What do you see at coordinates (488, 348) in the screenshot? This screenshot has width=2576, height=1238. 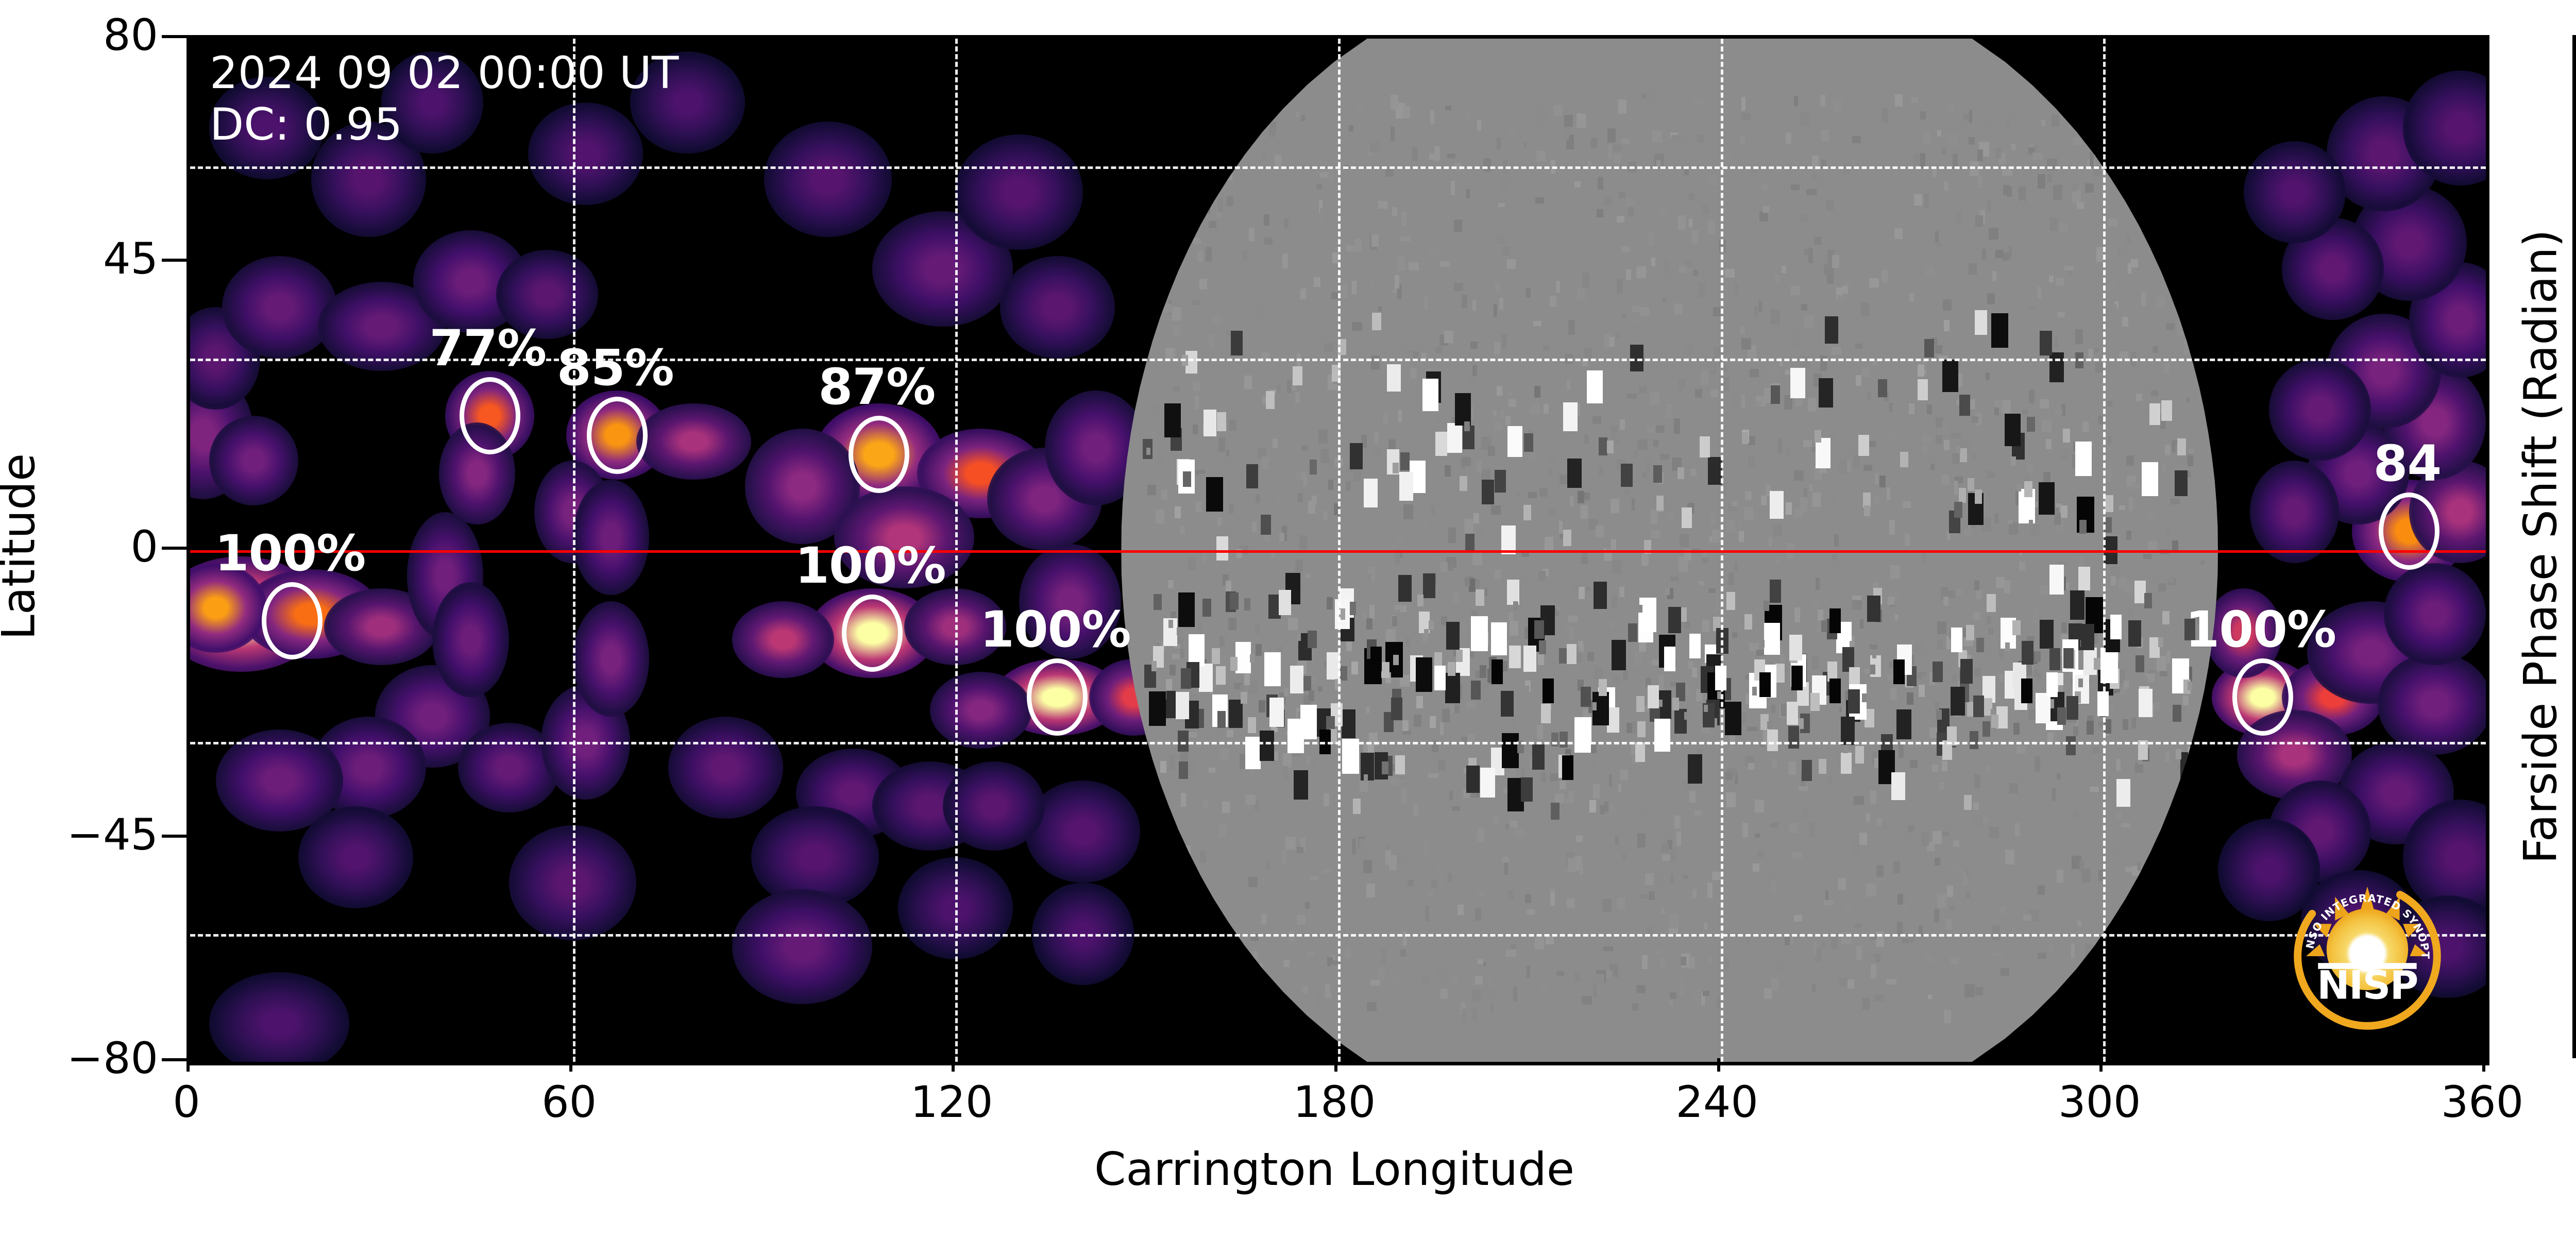 I see `detection-confidence-label: 77%` at bounding box center [488, 348].